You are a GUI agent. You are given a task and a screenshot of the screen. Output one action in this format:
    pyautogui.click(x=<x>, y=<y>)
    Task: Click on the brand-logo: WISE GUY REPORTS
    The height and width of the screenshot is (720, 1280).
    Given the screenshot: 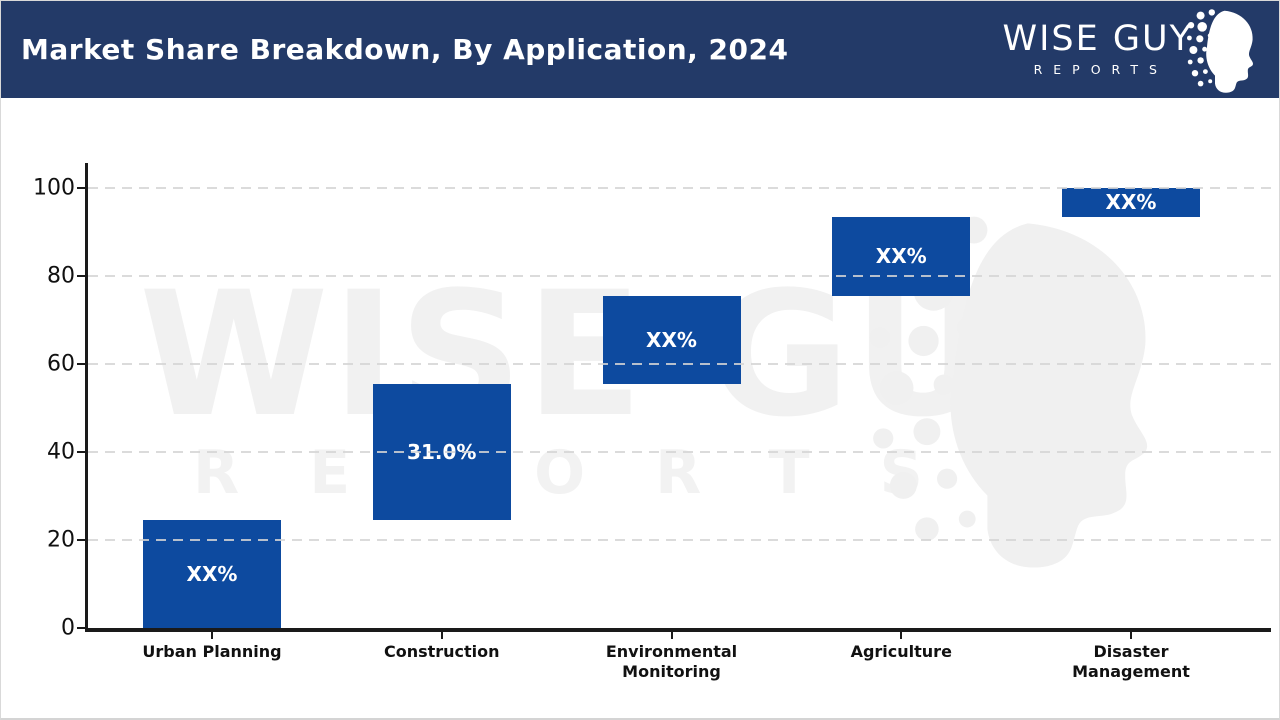 What is the action you would take?
    pyautogui.click(x=1133, y=50)
    